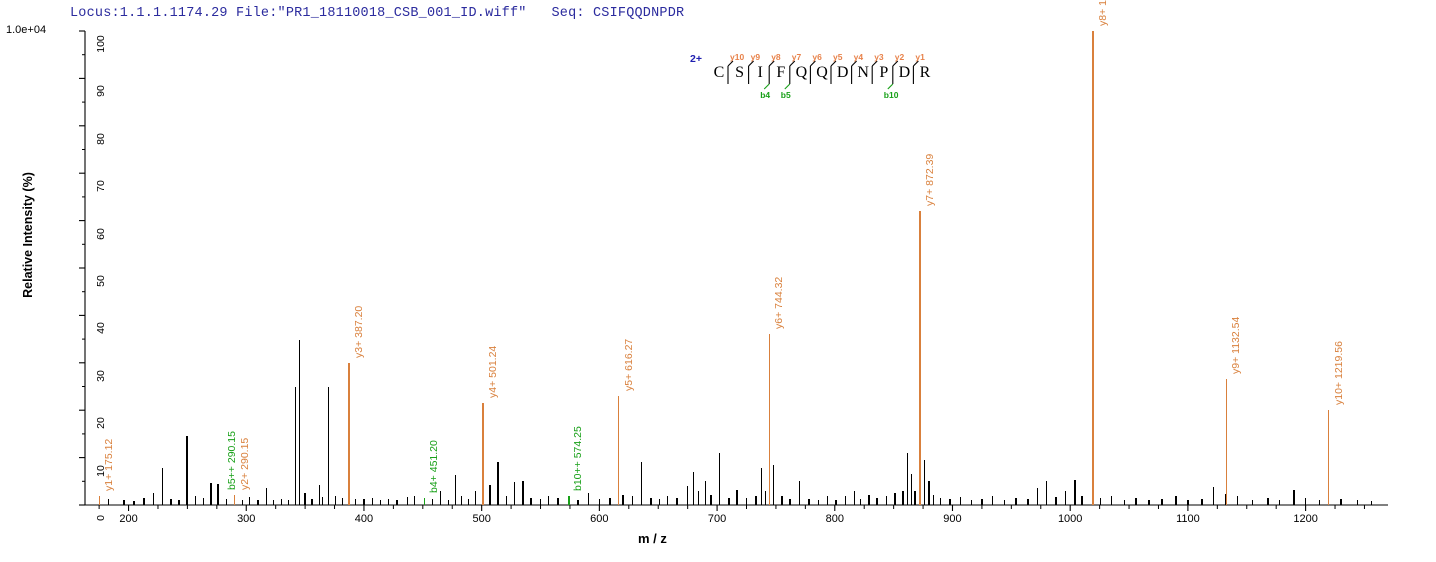  I want to click on peptide-residue-p-9: P, so click(884, 72).